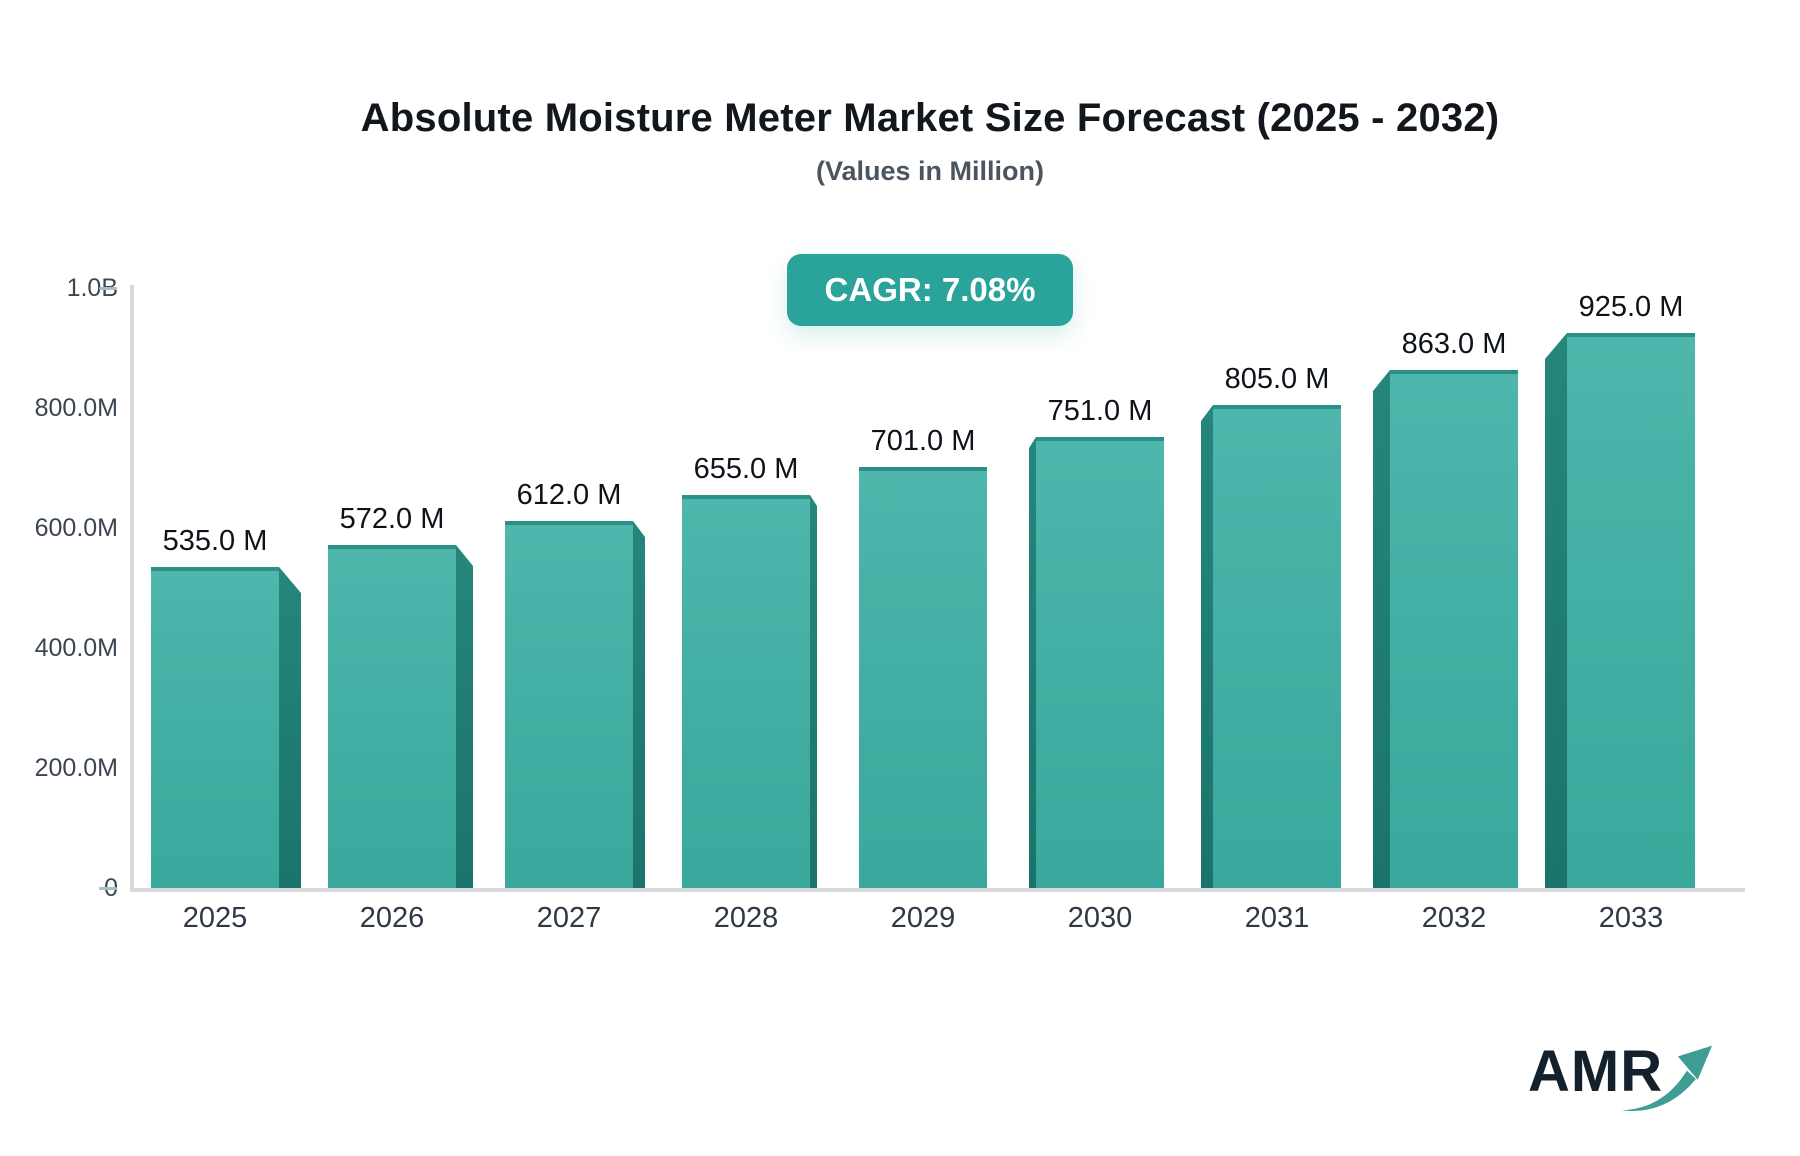 The height and width of the screenshot is (1156, 1800). What do you see at coordinates (569, 495) in the screenshot?
I see `bar-value-label: 612.0 M` at bounding box center [569, 495].